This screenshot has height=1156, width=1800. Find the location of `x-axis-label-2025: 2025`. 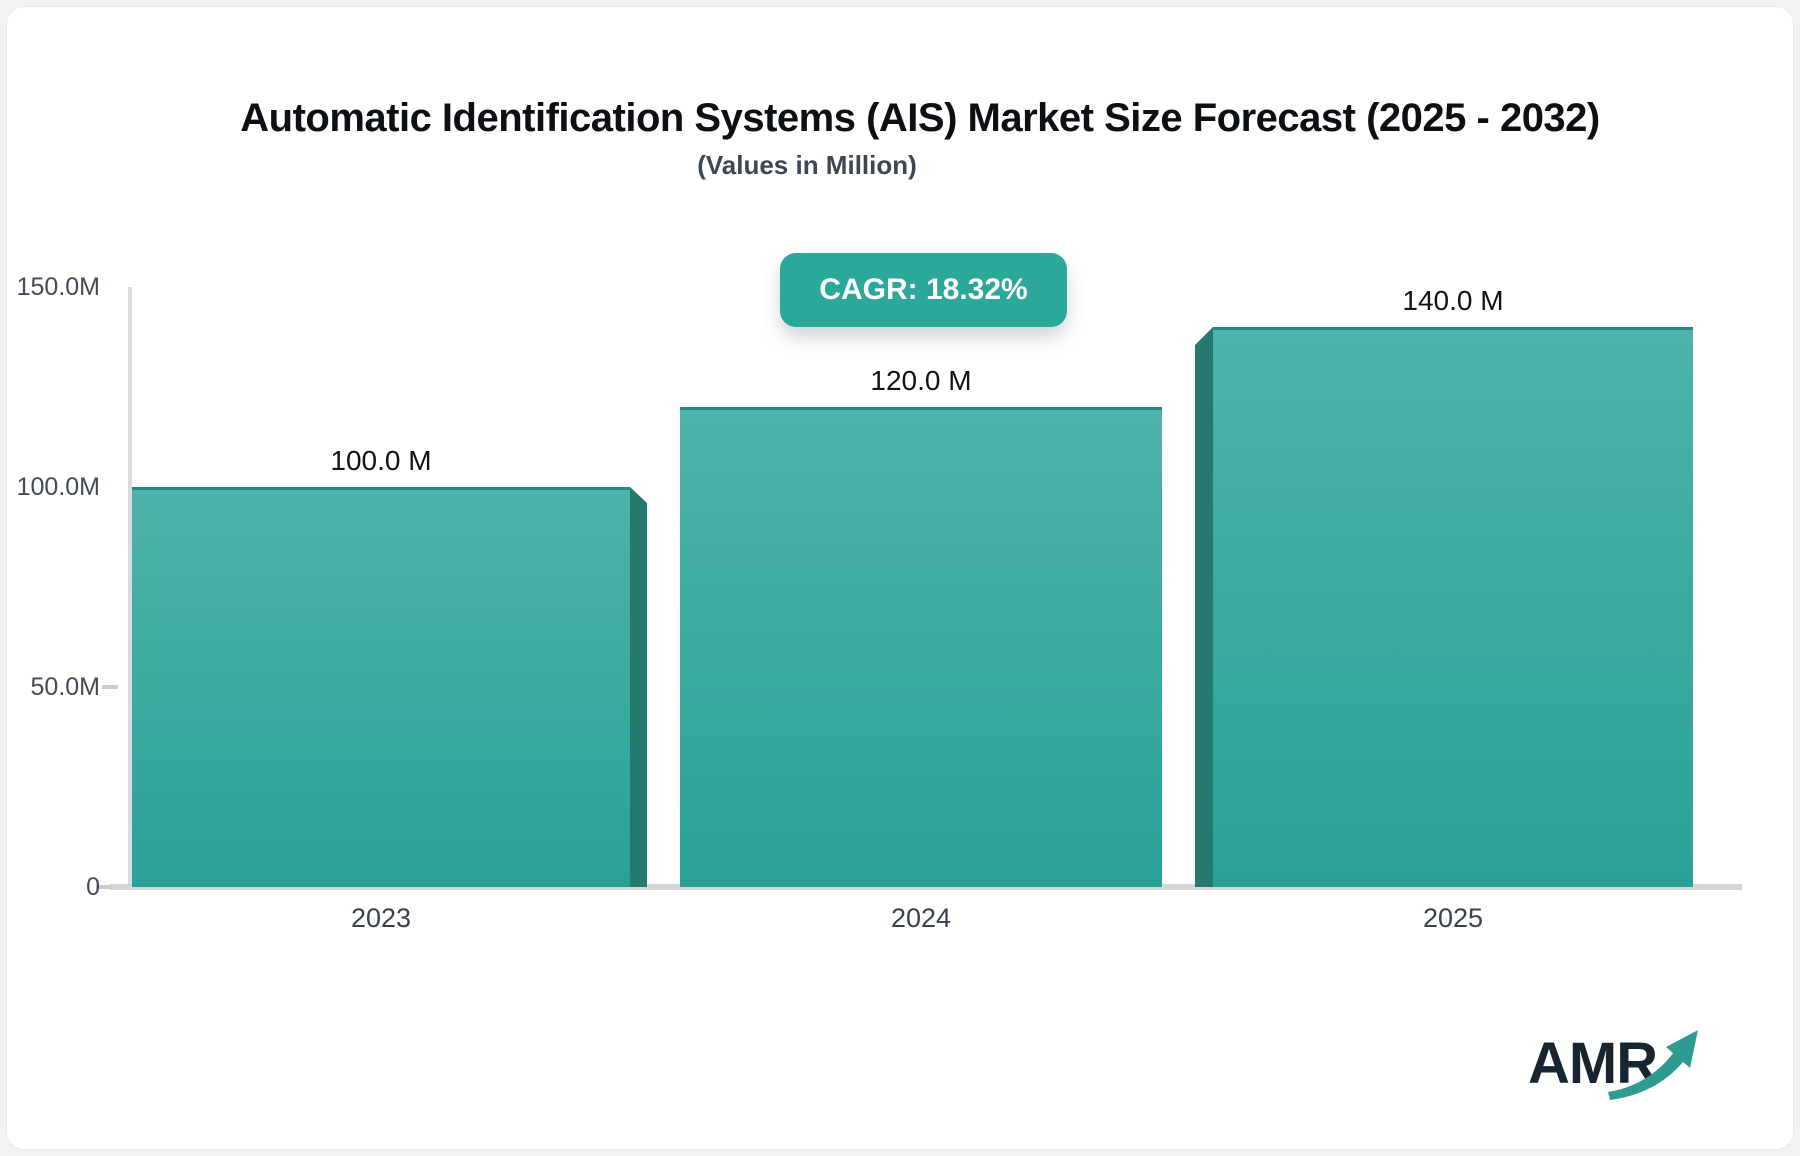

x-axis-label-2025: 2025 is located at coordinates (1453, 918).